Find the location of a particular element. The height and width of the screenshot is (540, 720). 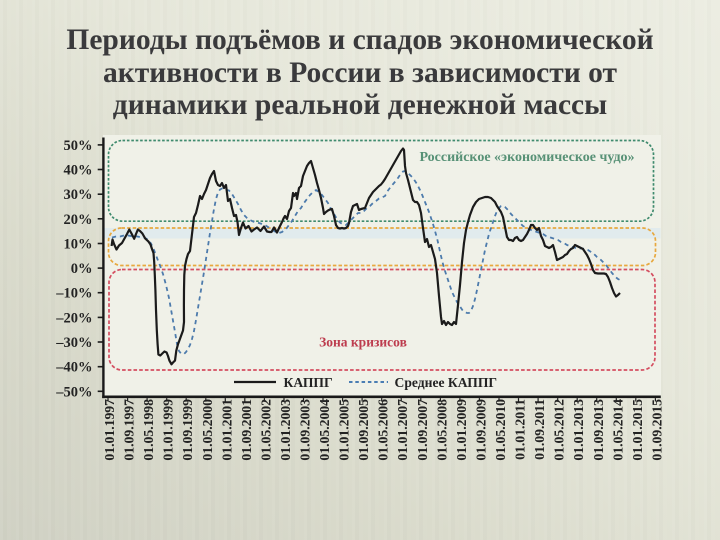

svg-text: 01.05.2000 is located at coordinates (207, 430).